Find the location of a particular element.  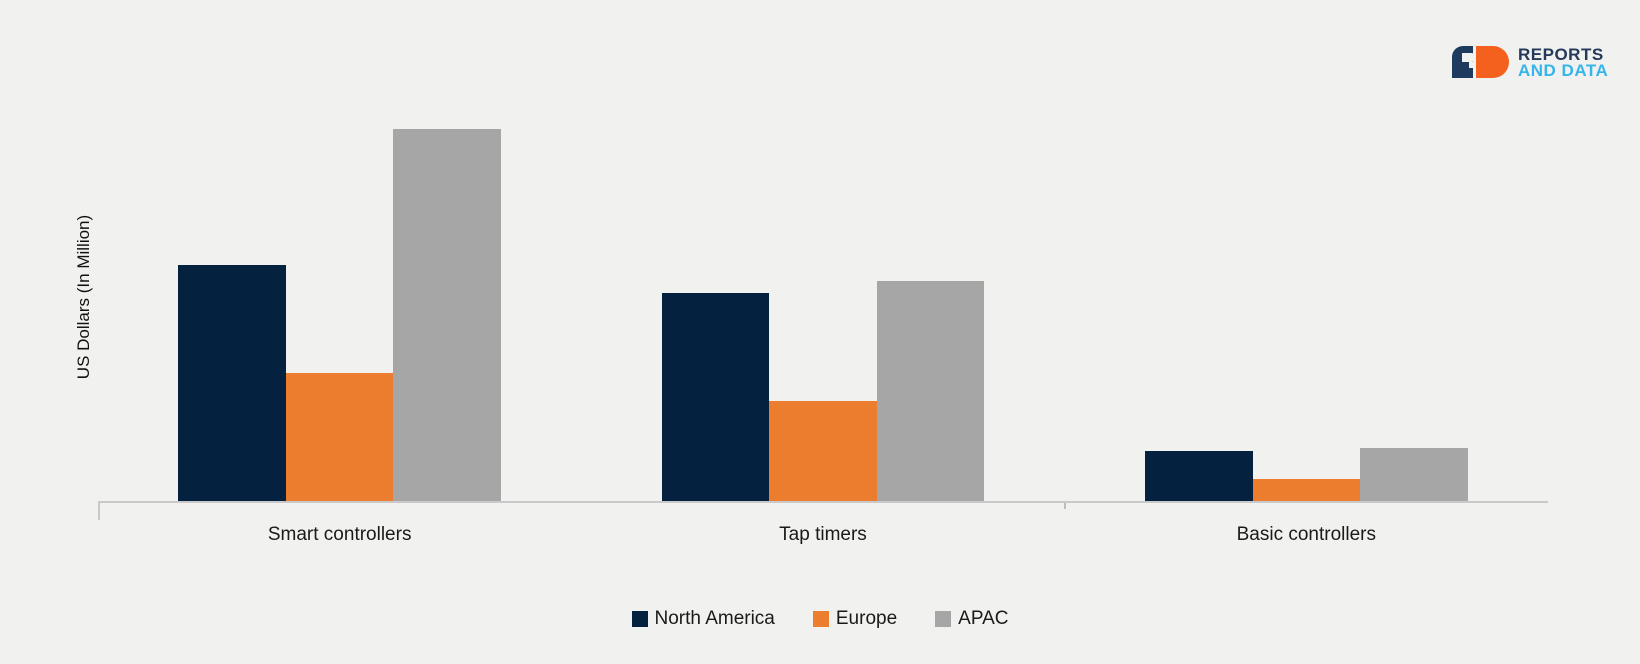

bar-north-america-basic-controllers is located at coordinates (1199, 476).